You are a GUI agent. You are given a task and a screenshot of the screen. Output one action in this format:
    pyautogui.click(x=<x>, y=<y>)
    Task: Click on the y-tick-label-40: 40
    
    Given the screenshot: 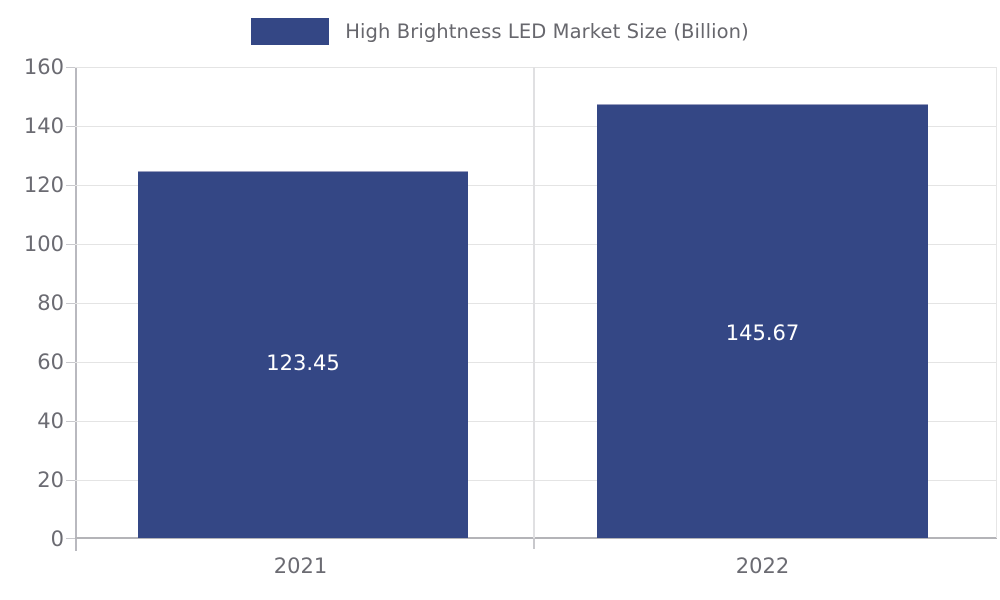 What is the action you would take?
    pyautogui.click(x=50, y=421)
    